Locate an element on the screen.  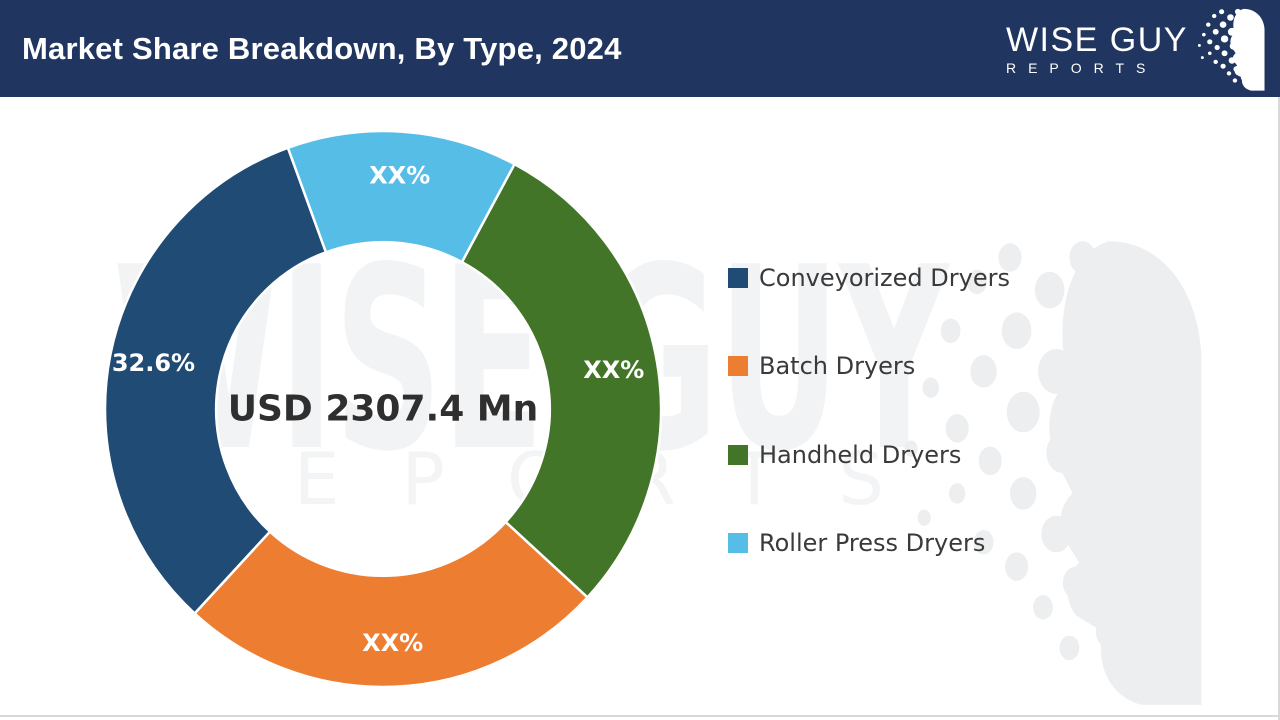
legend-label: Handheld Dryers is located at coordinates (860, 455).